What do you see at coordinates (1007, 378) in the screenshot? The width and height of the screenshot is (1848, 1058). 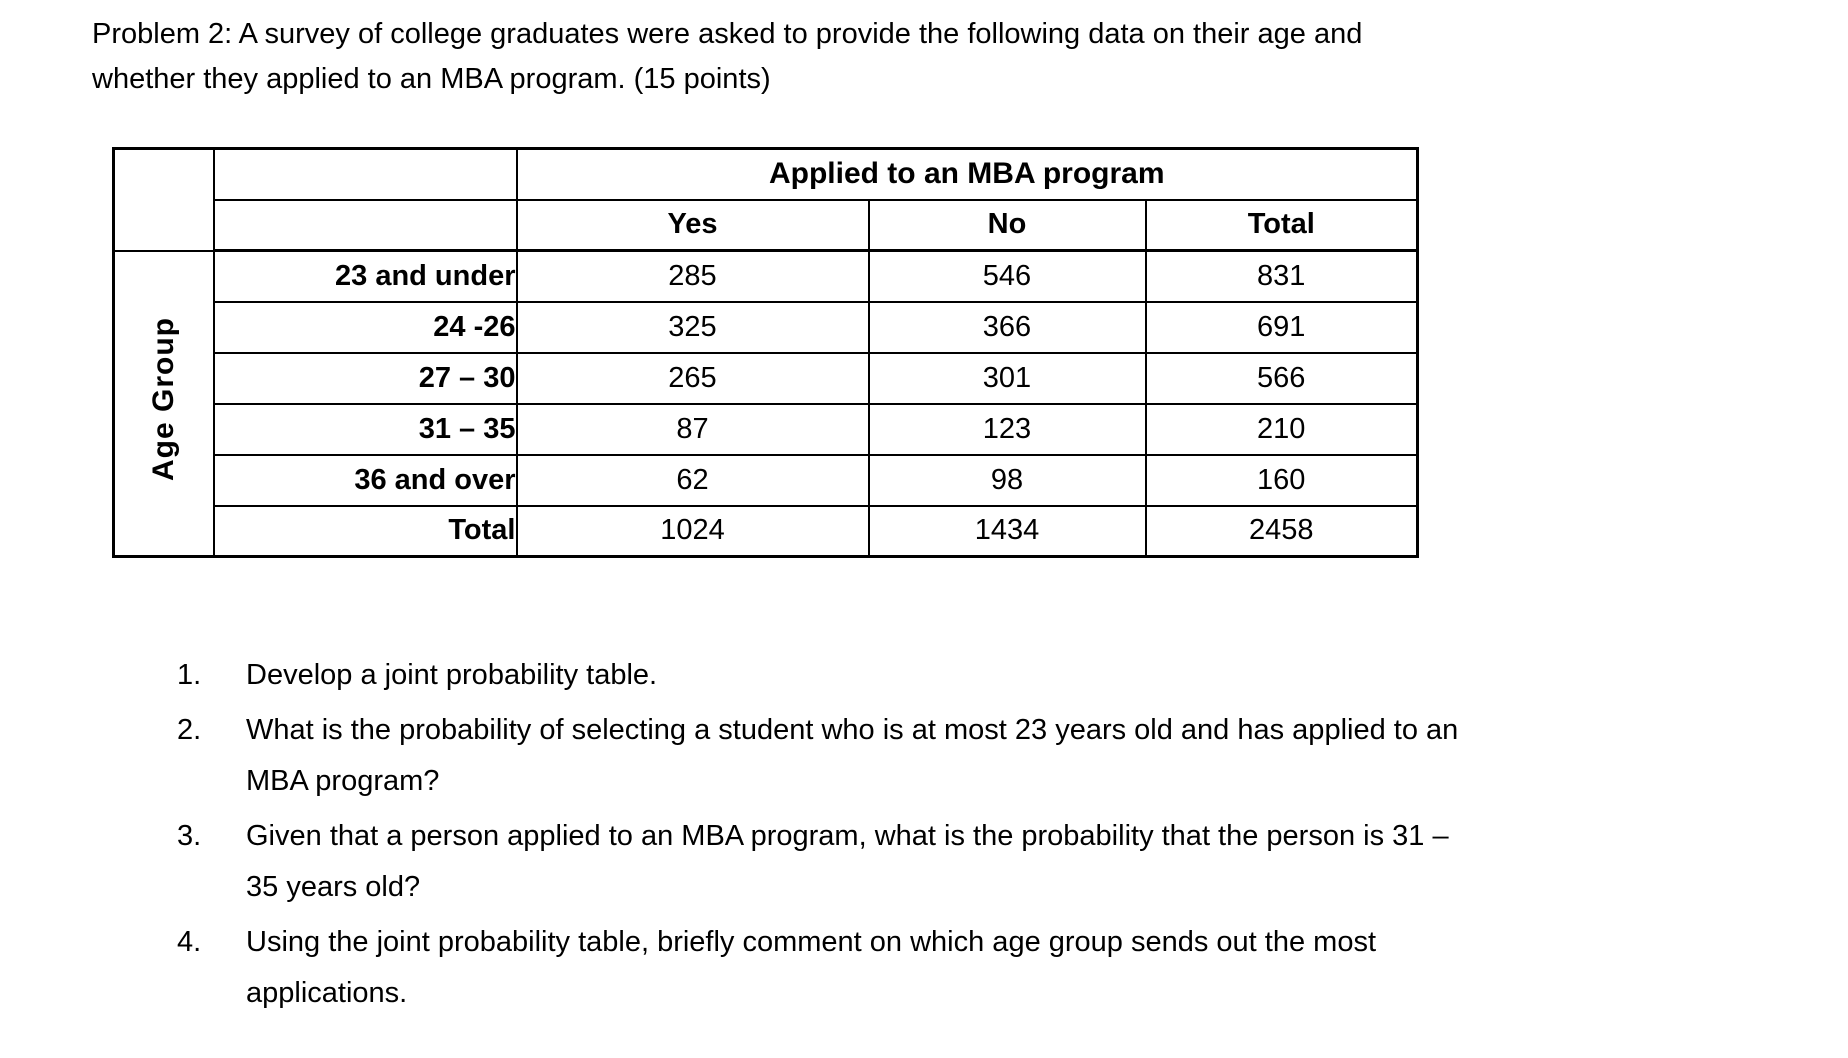 I see `cell-no: 301` at bounding box center [1007, 378].